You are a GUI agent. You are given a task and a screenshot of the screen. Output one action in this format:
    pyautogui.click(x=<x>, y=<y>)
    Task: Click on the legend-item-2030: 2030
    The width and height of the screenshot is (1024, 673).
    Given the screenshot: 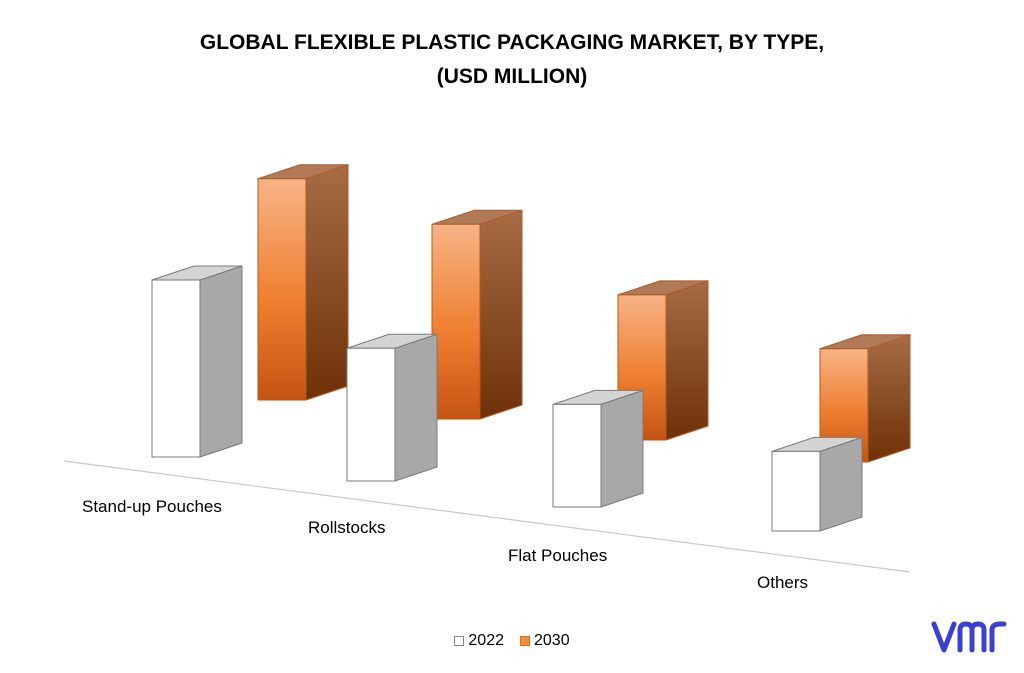 What is the action you would take?
    pyautogui.click(x=545, y=641)
    